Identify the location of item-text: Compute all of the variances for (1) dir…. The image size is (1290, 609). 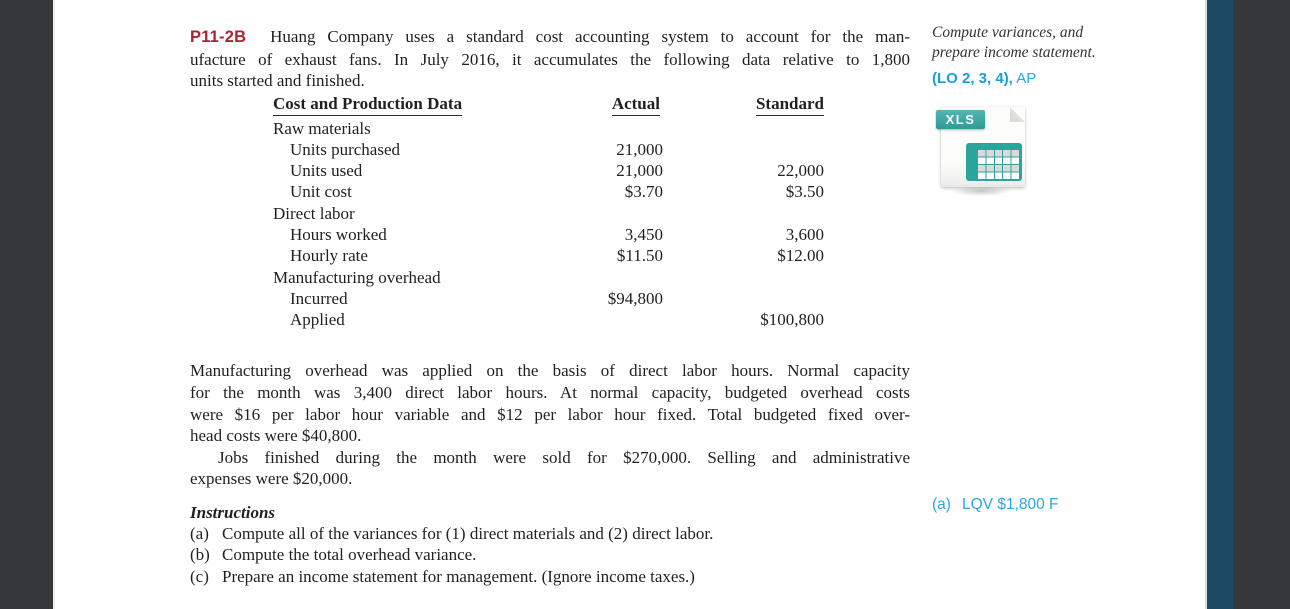
(468, 534).